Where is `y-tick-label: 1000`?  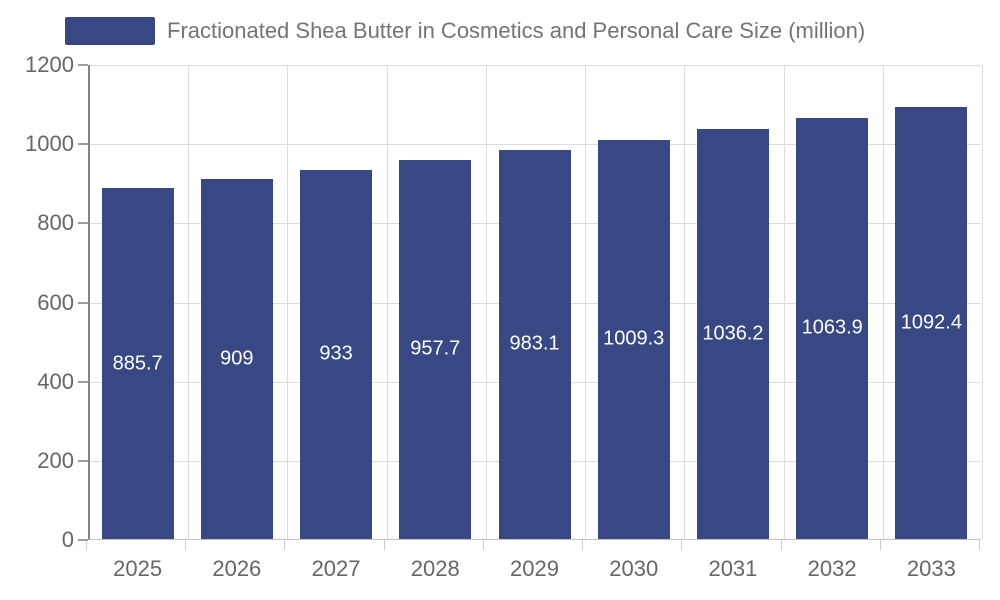
y-tick-label: 1000 is located at coordinates (49, 144).